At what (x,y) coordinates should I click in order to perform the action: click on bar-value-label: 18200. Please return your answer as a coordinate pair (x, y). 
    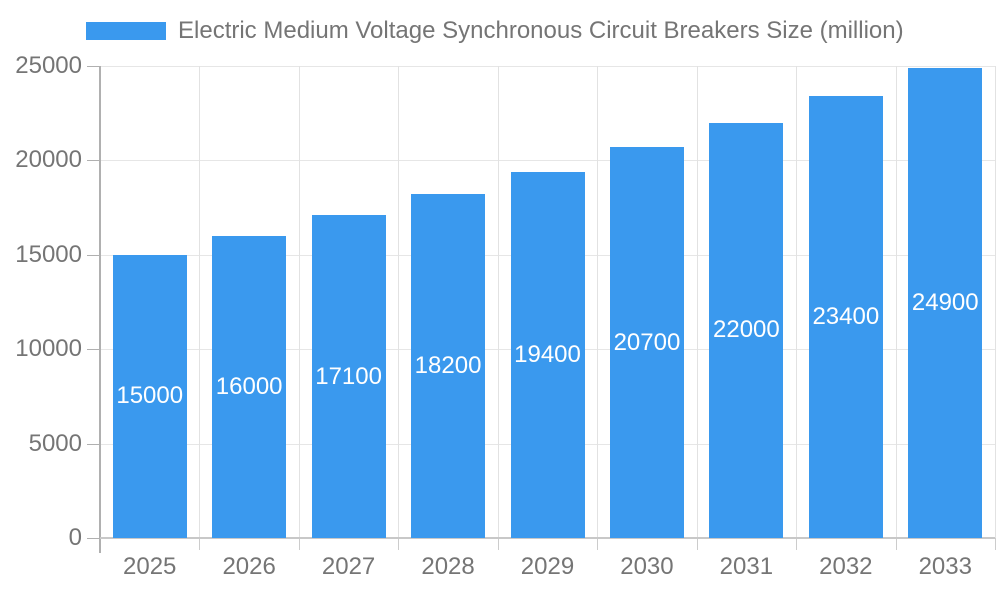
    Looking at the image, I should click on (448, 366).